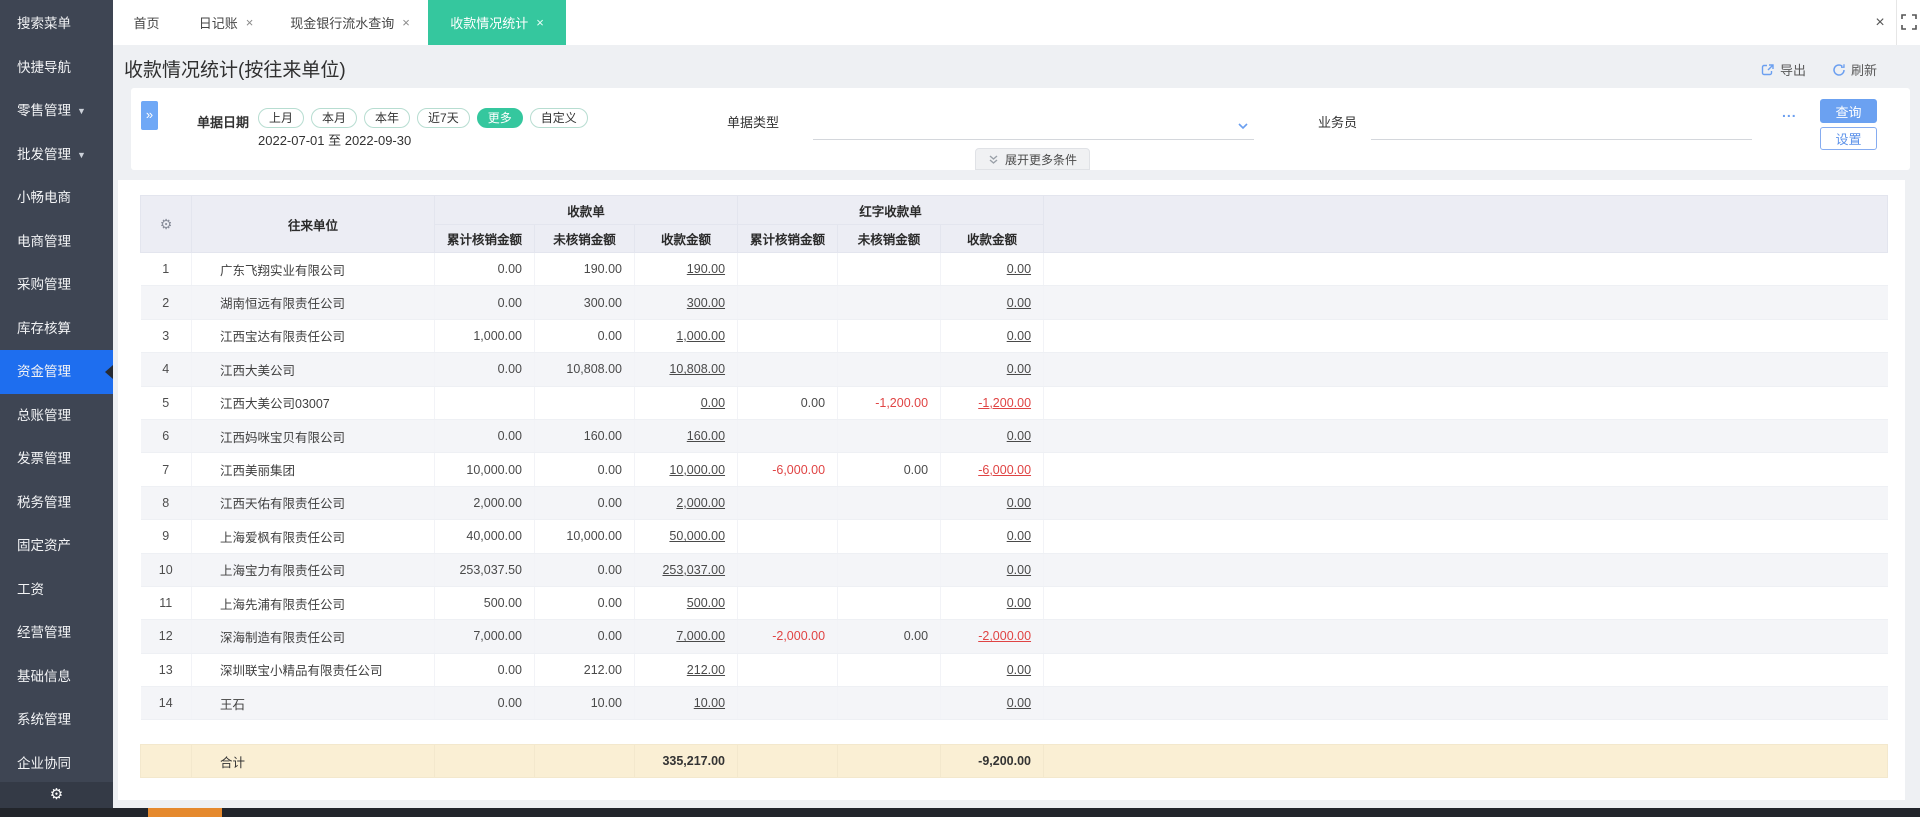 This screenshot has width=1920, height=817. Describe the element at coordinates (1033, 129) in the screenshot. I see `doc-type-select` at that location.